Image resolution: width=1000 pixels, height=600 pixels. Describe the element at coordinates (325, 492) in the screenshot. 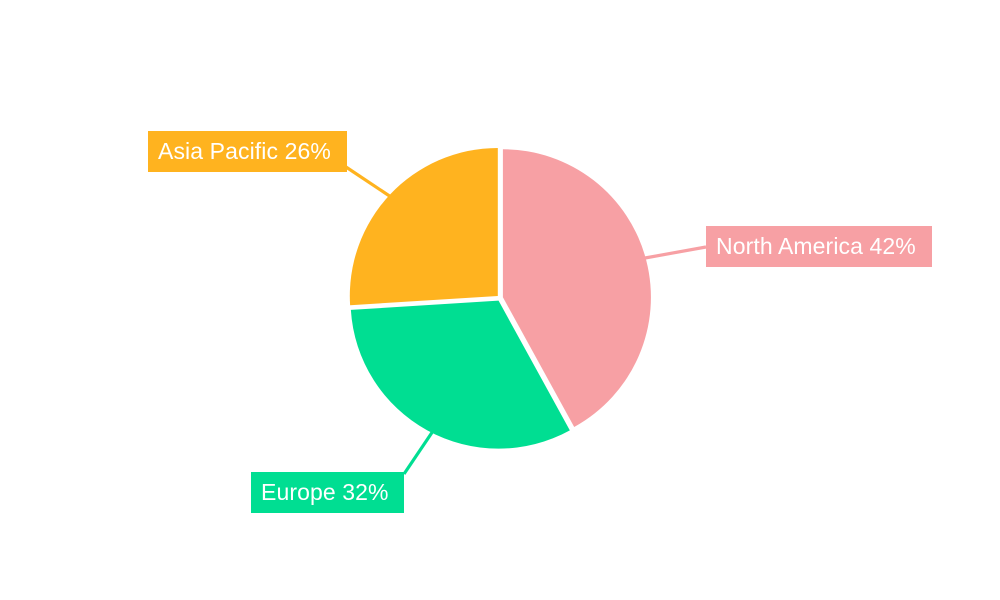

I see `pie-label-europe-text: Europe 32%` at that location.